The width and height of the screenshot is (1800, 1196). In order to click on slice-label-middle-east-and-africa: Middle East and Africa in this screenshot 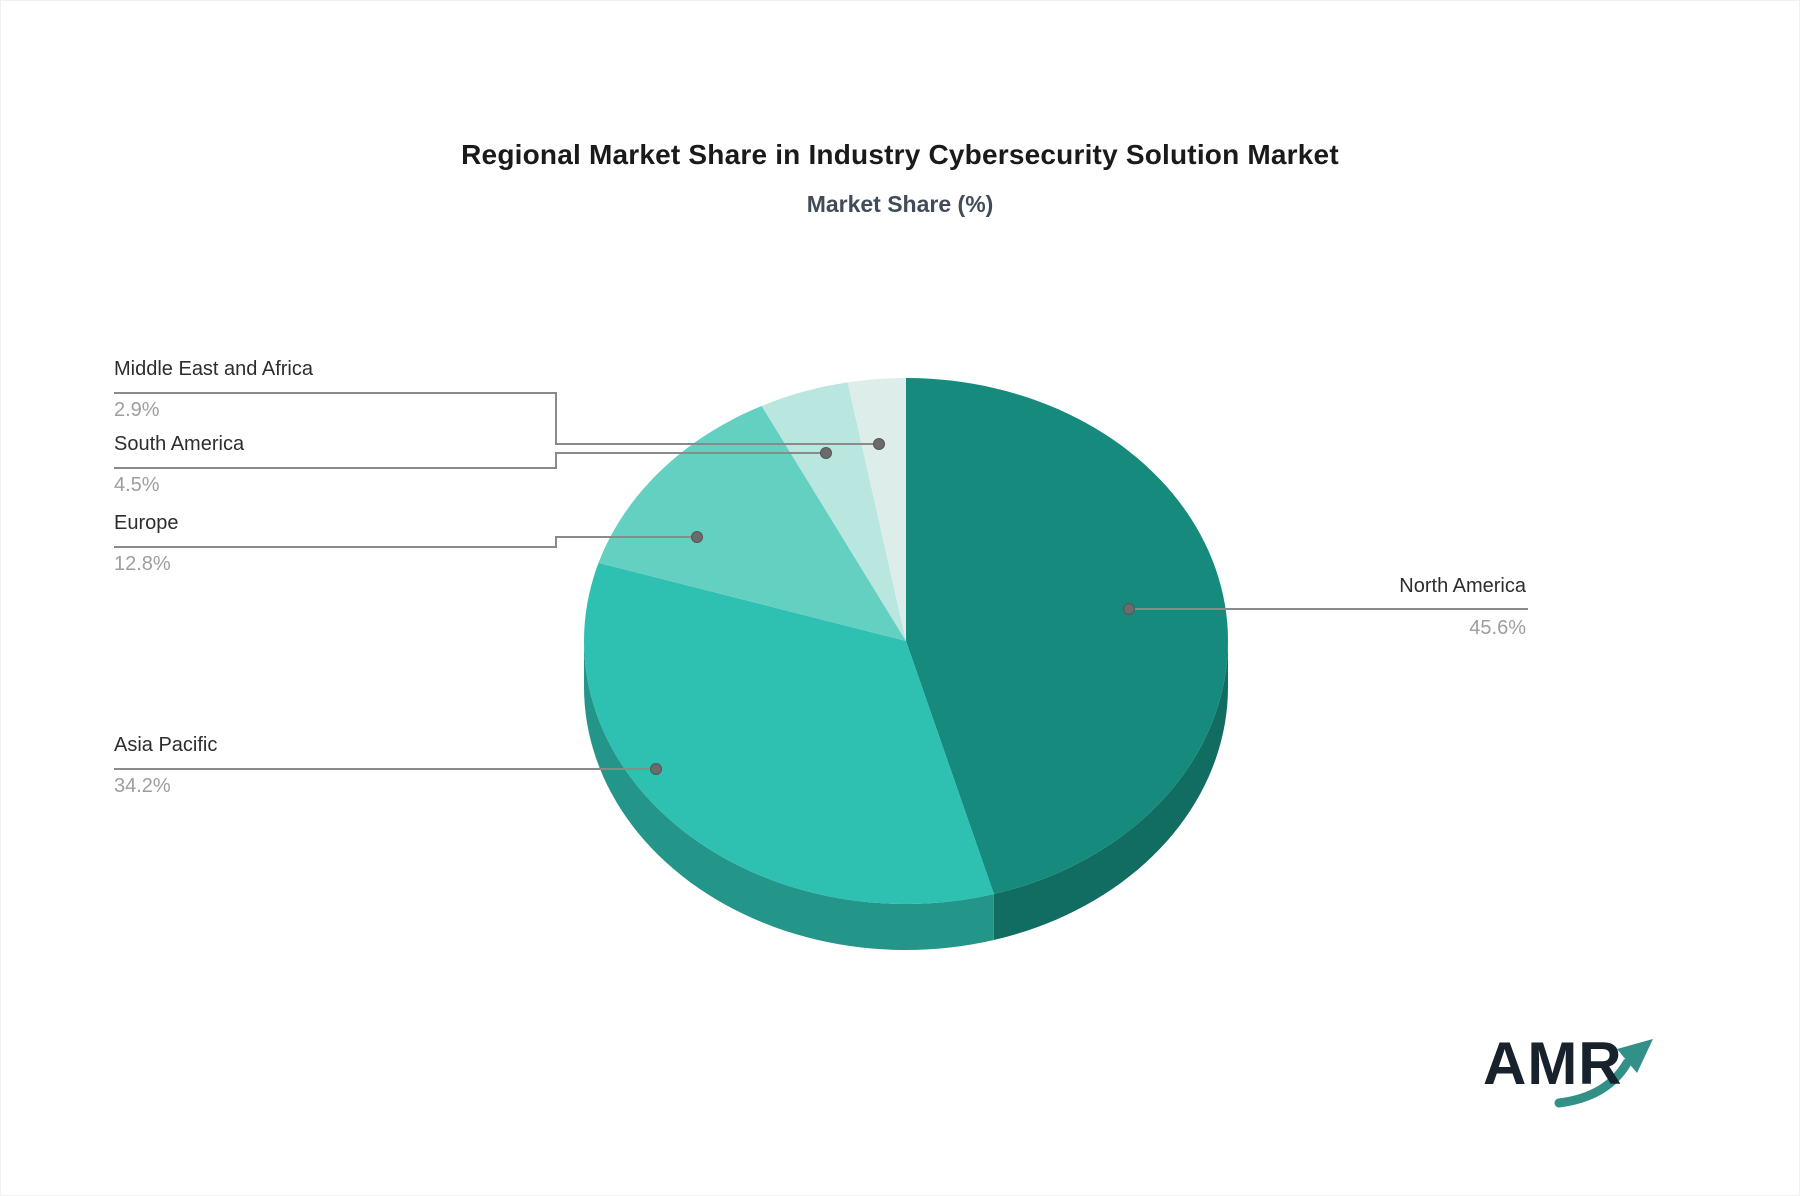, I will do `click(213, 369)`.